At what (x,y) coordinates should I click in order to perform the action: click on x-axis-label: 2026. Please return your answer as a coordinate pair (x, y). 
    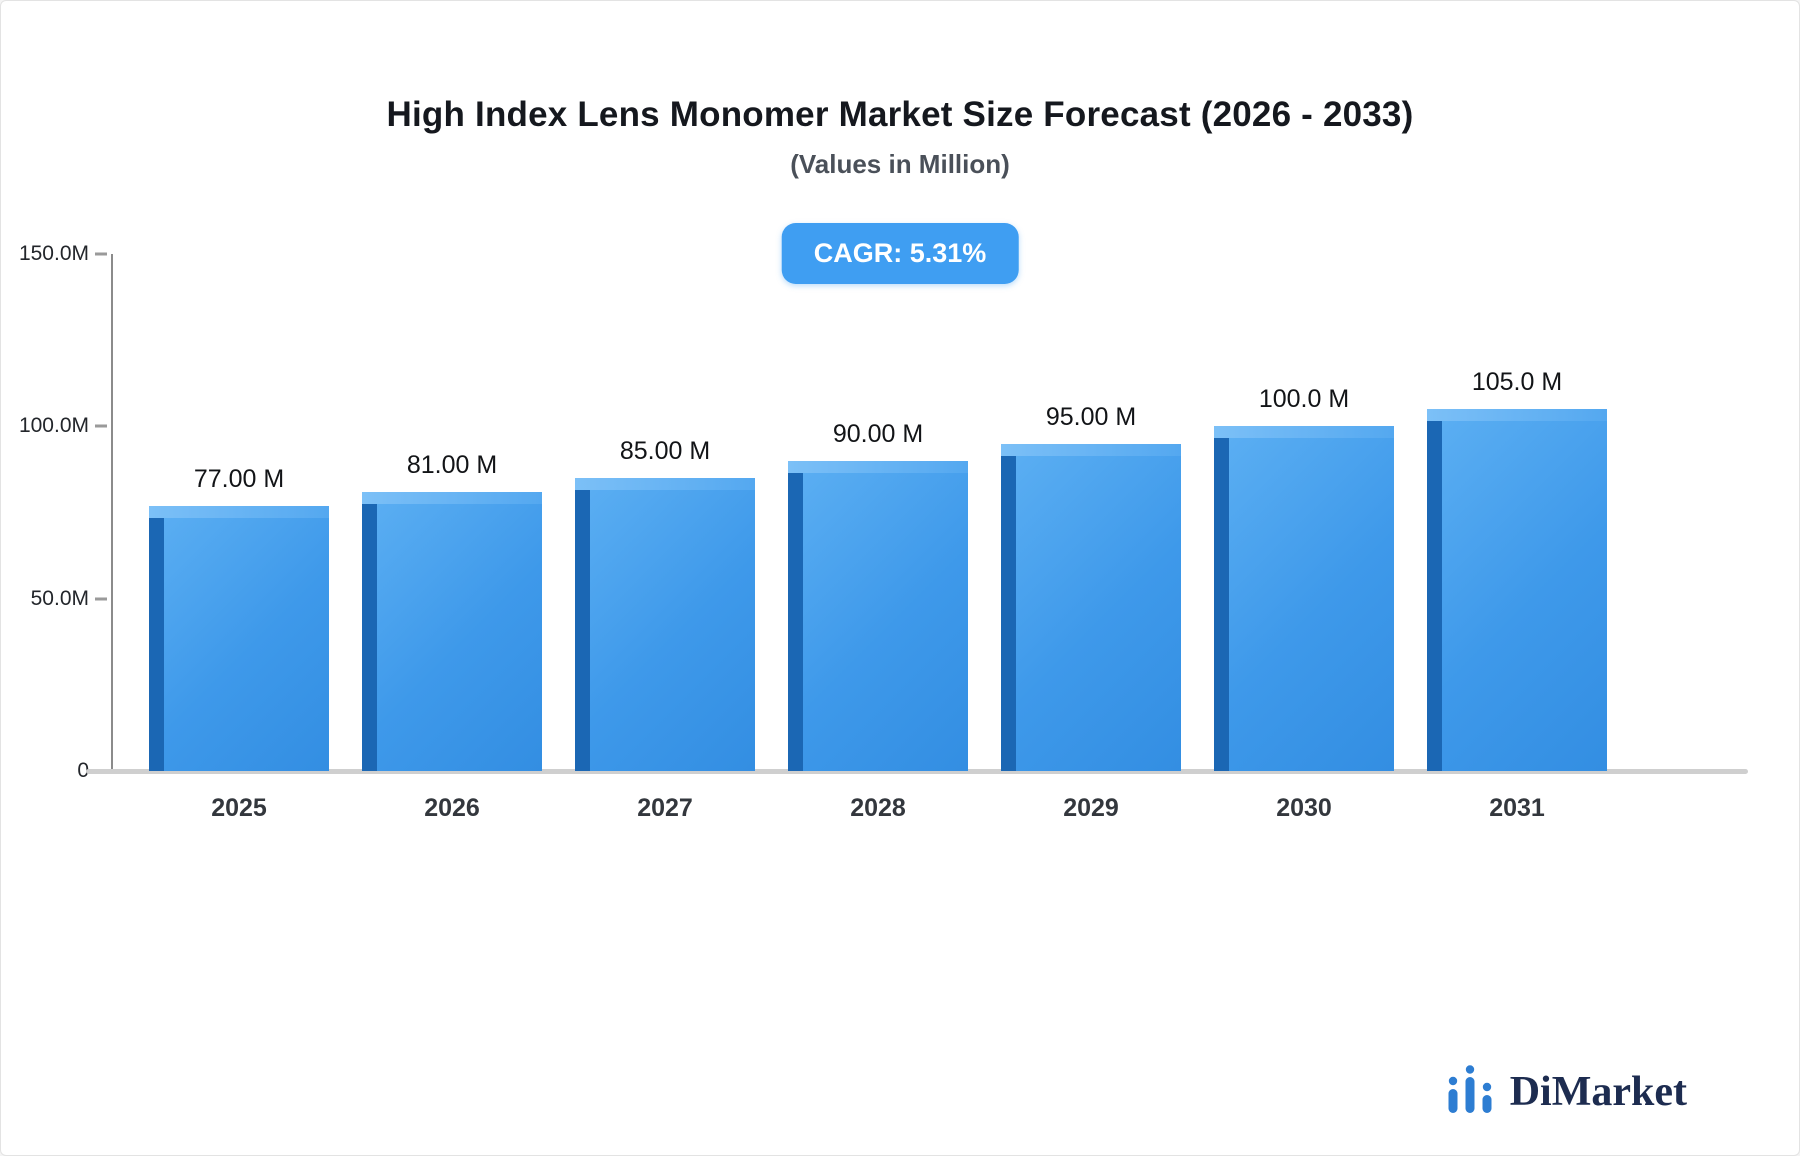
    Looking at the image, I should click on (452, 808).